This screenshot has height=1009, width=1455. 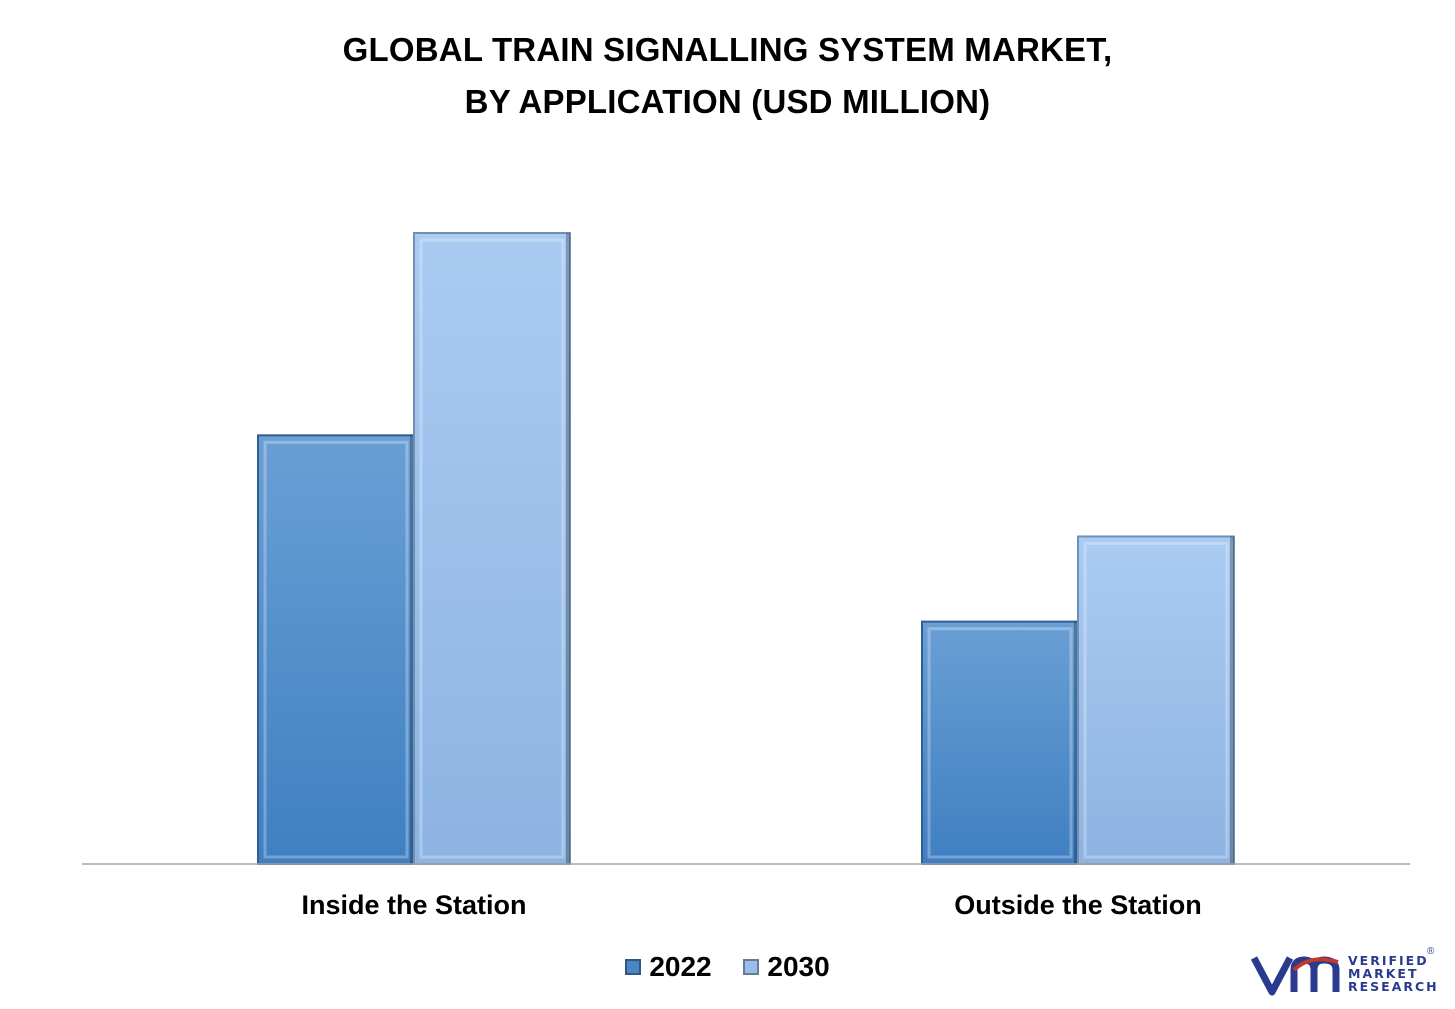 What do you see at coordinates (798, 966) in the screenshot?
I see `legend-label-2030: 2030` at bounding box center [798, 966].